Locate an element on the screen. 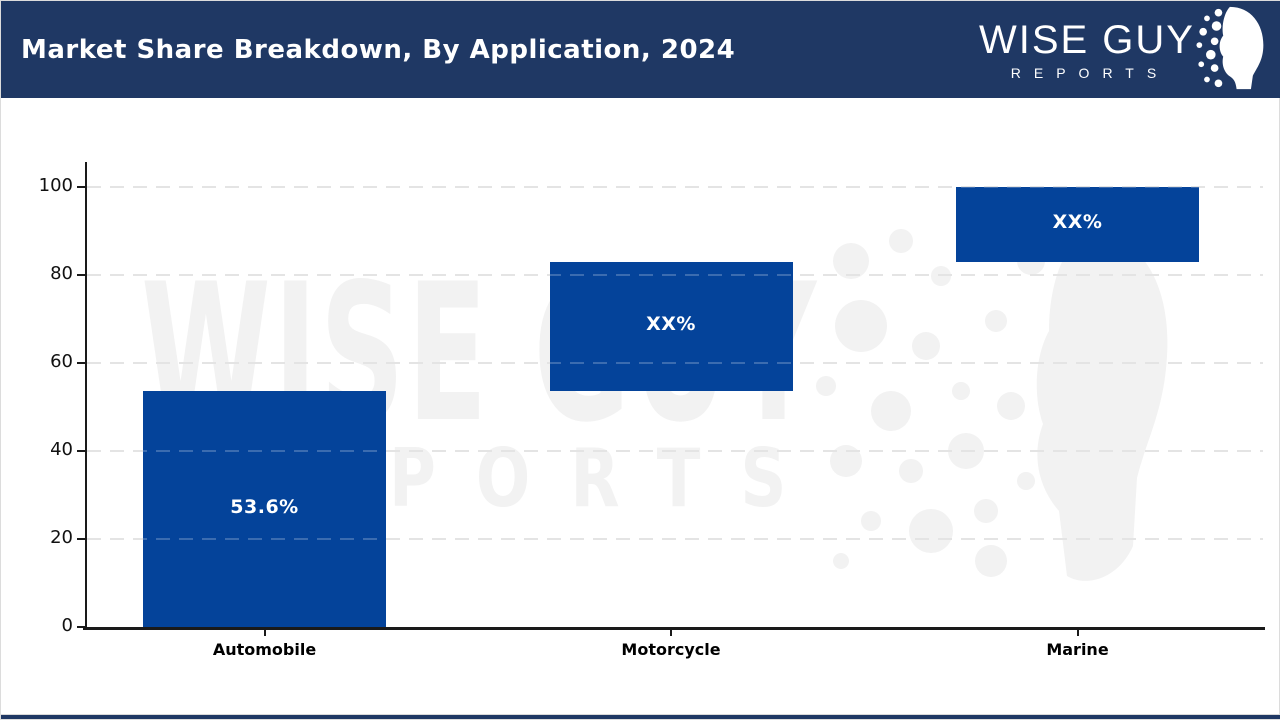  x-category-label: Automobile is located at coordinates (264, 649).